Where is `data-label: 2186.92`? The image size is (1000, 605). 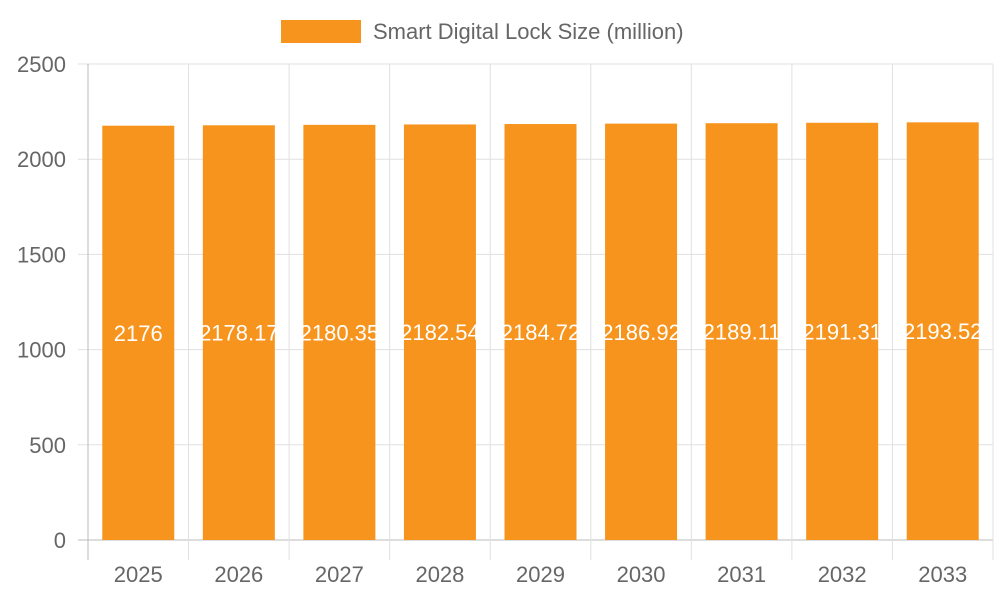
data-label: 2186.92 is located at coordinates (641, 332).